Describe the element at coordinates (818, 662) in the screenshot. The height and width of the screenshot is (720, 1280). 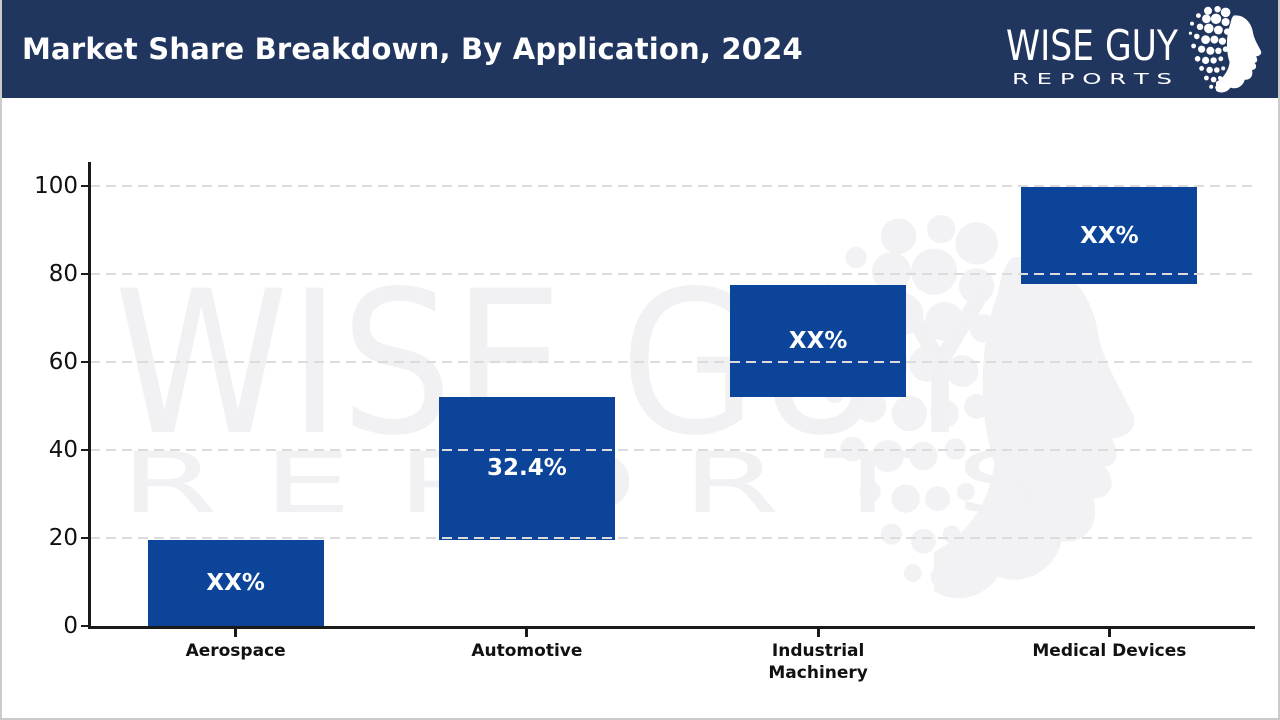
I see `xtick-label-2: Industrial Machinery` at that location.